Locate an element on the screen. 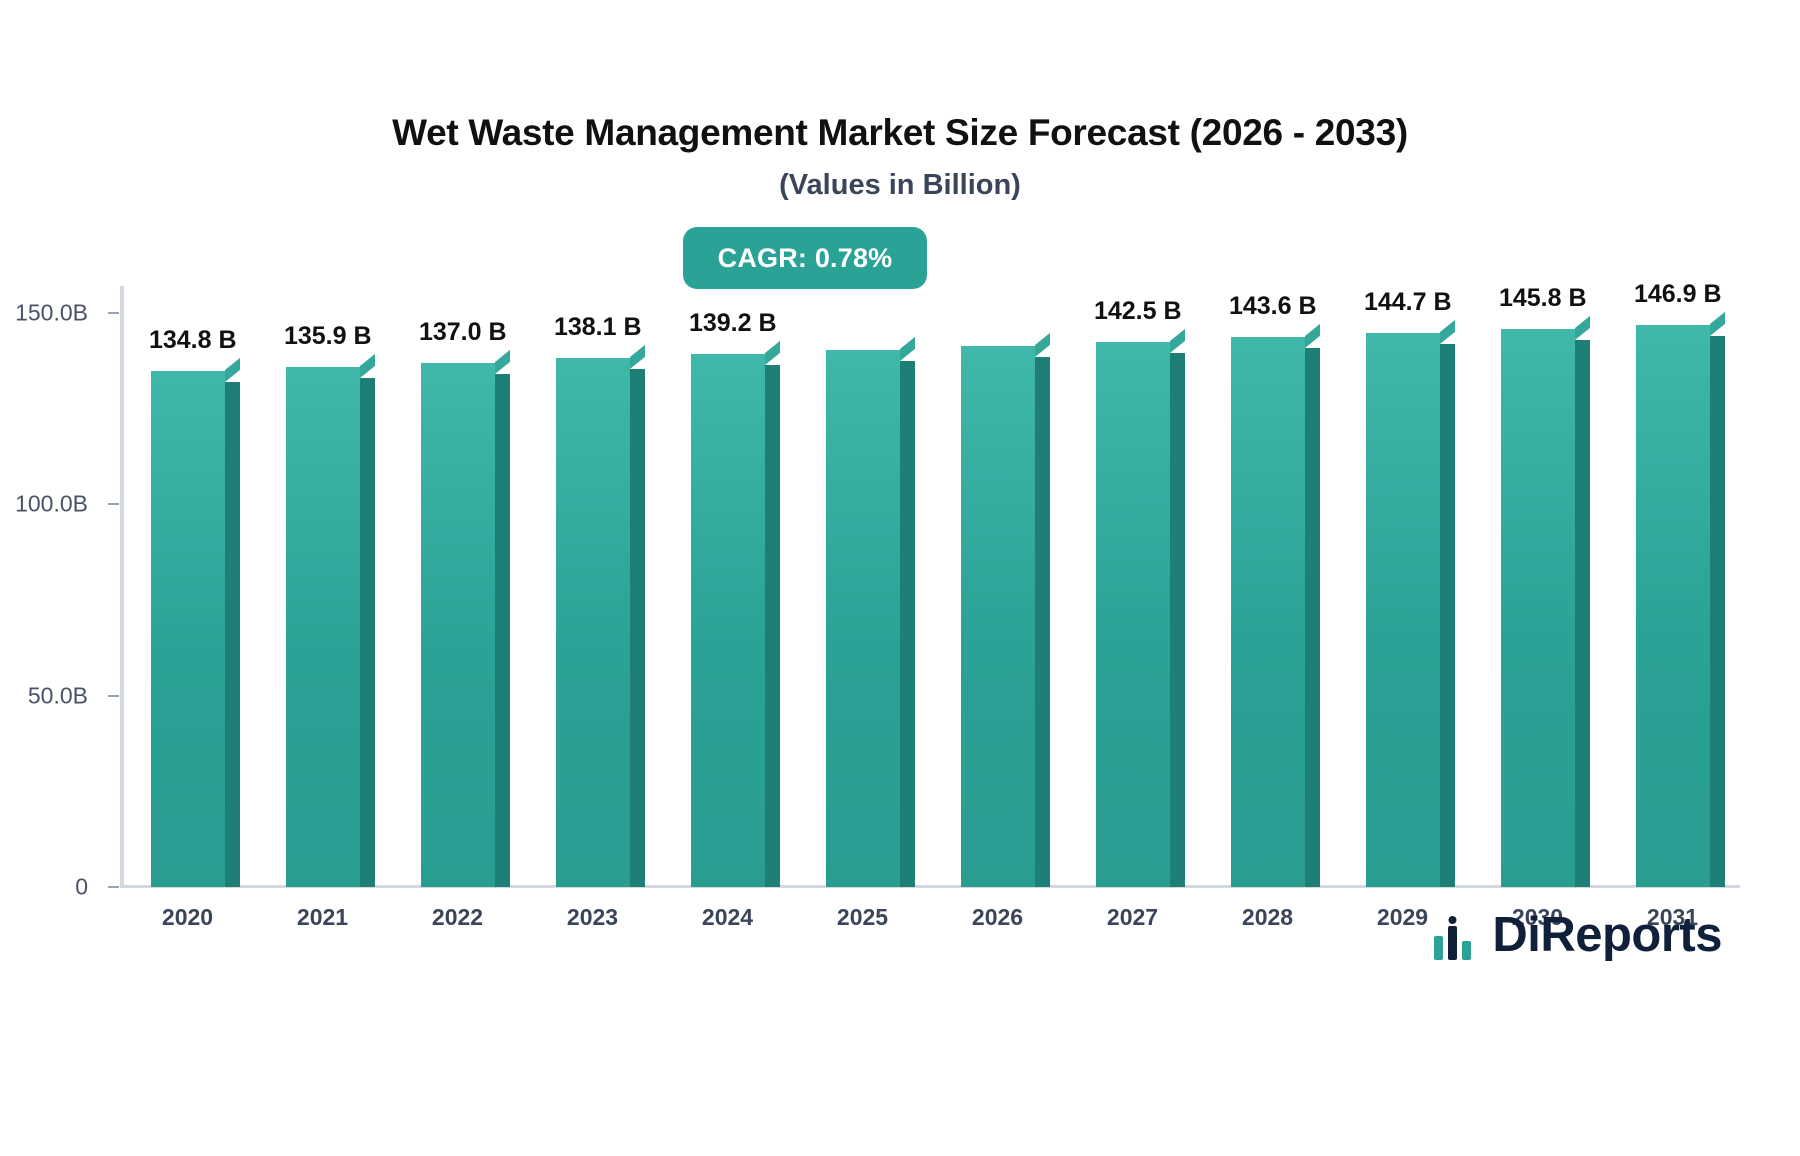 This screenshot has height=1156, width=1800. y-axis-line is located at coordinates (122, 586).